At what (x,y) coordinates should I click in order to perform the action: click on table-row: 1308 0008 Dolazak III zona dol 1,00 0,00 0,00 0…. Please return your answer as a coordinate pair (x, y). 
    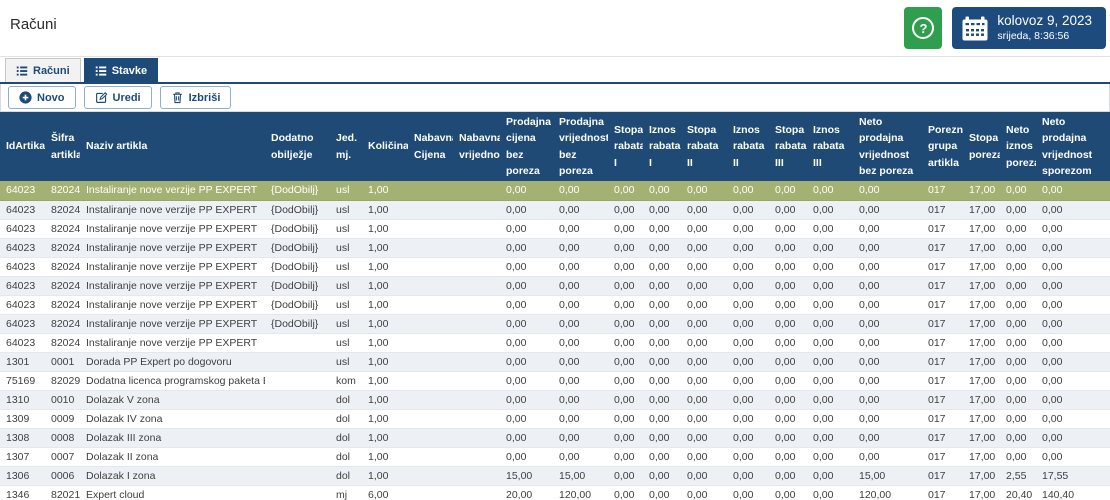
    Looking at the image, I should click on (555, 438).